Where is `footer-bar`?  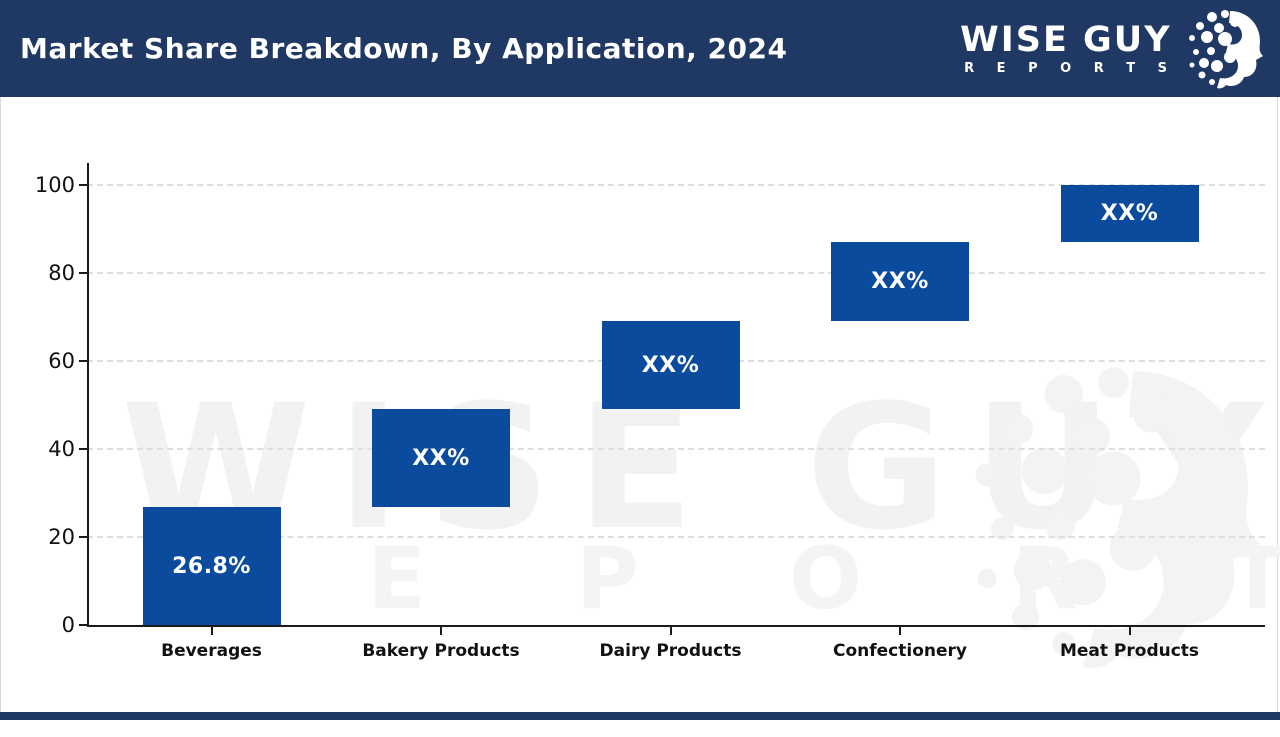 footer-bar is located at coordinates (640, 716).